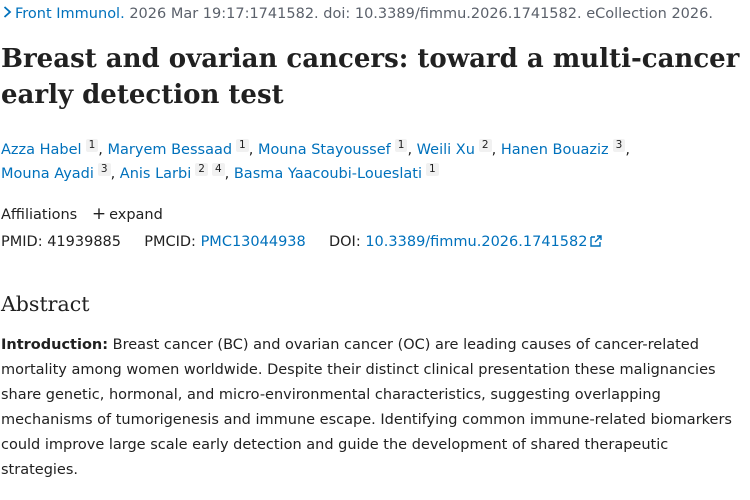  Describe the element at coordinates (82, 214) in the screenshot. I see `affiliations-row: Affiliations + expand` at that location.